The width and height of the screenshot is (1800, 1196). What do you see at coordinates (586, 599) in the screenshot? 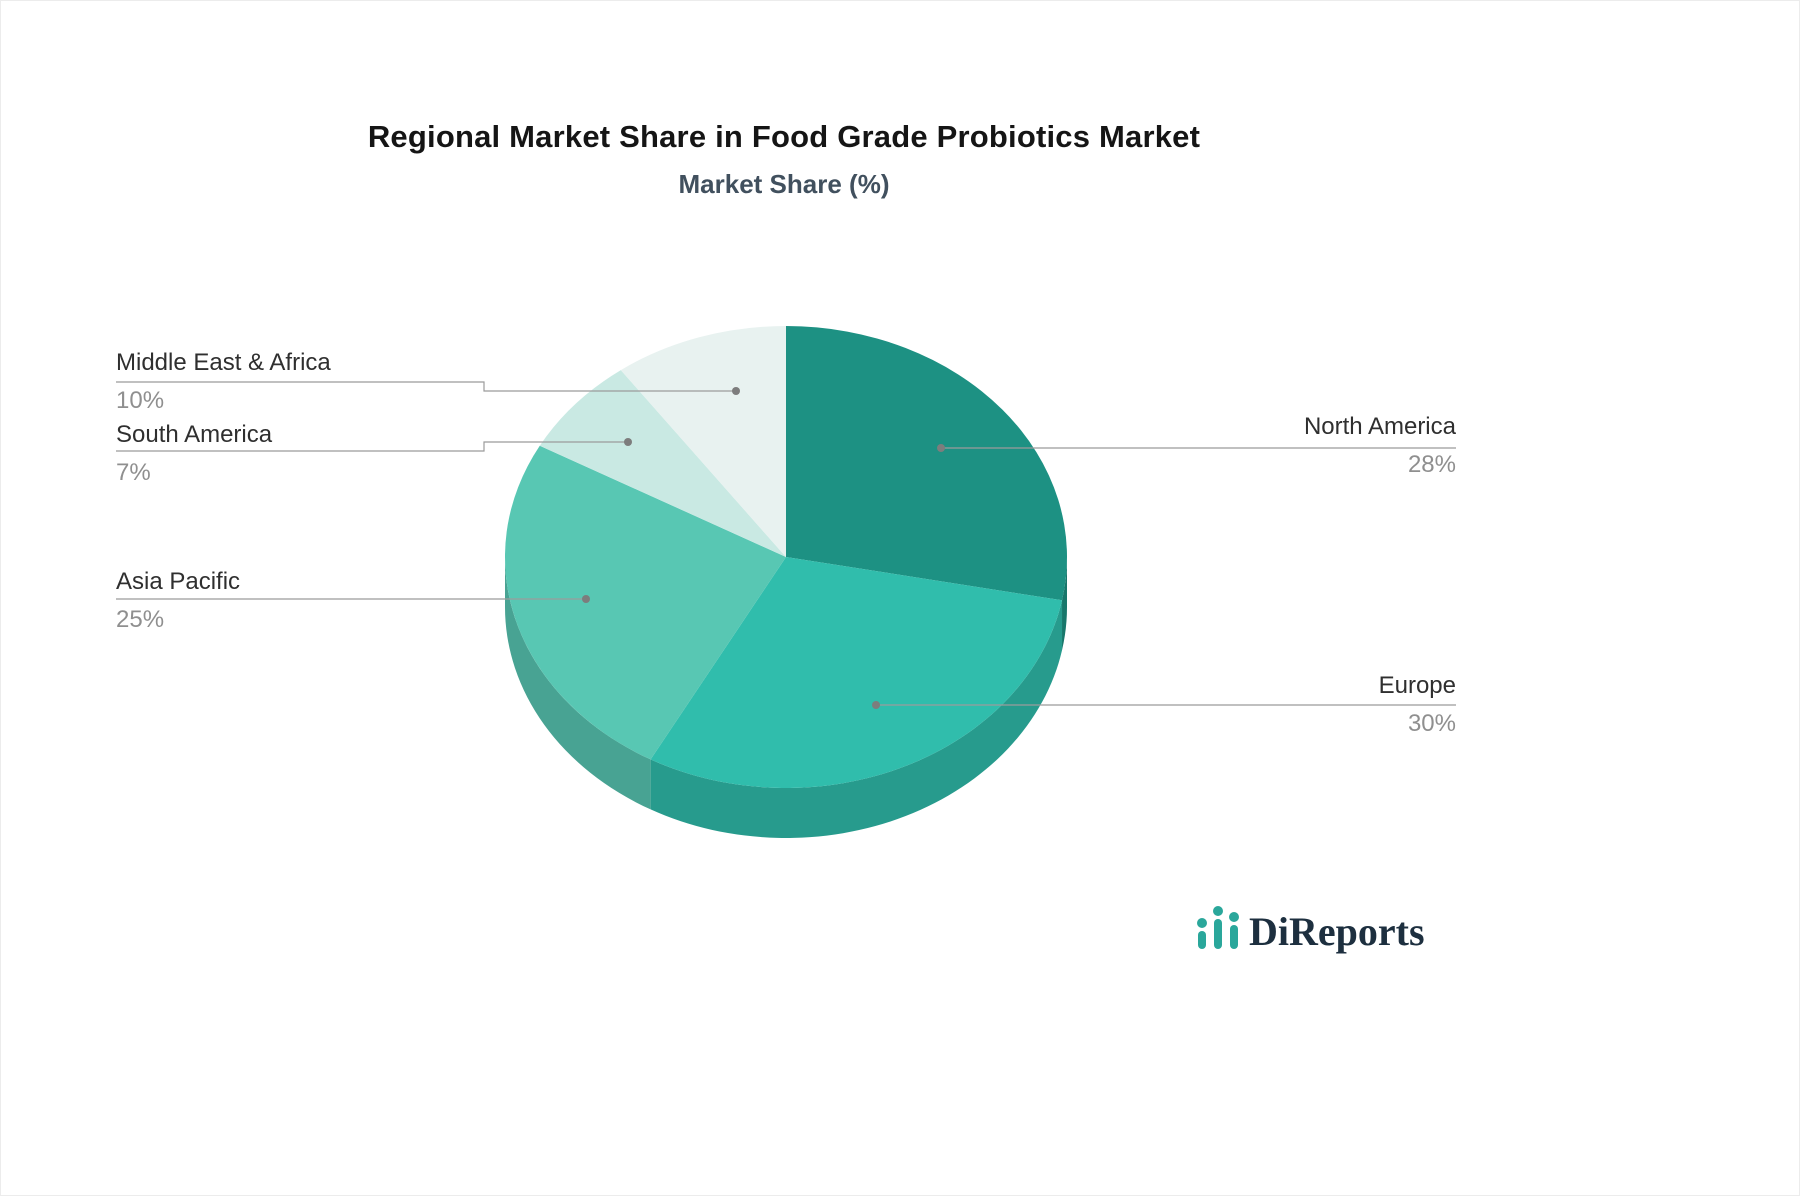
I see `callout-dot-asia-pacific` at bounding box center [586, 599].